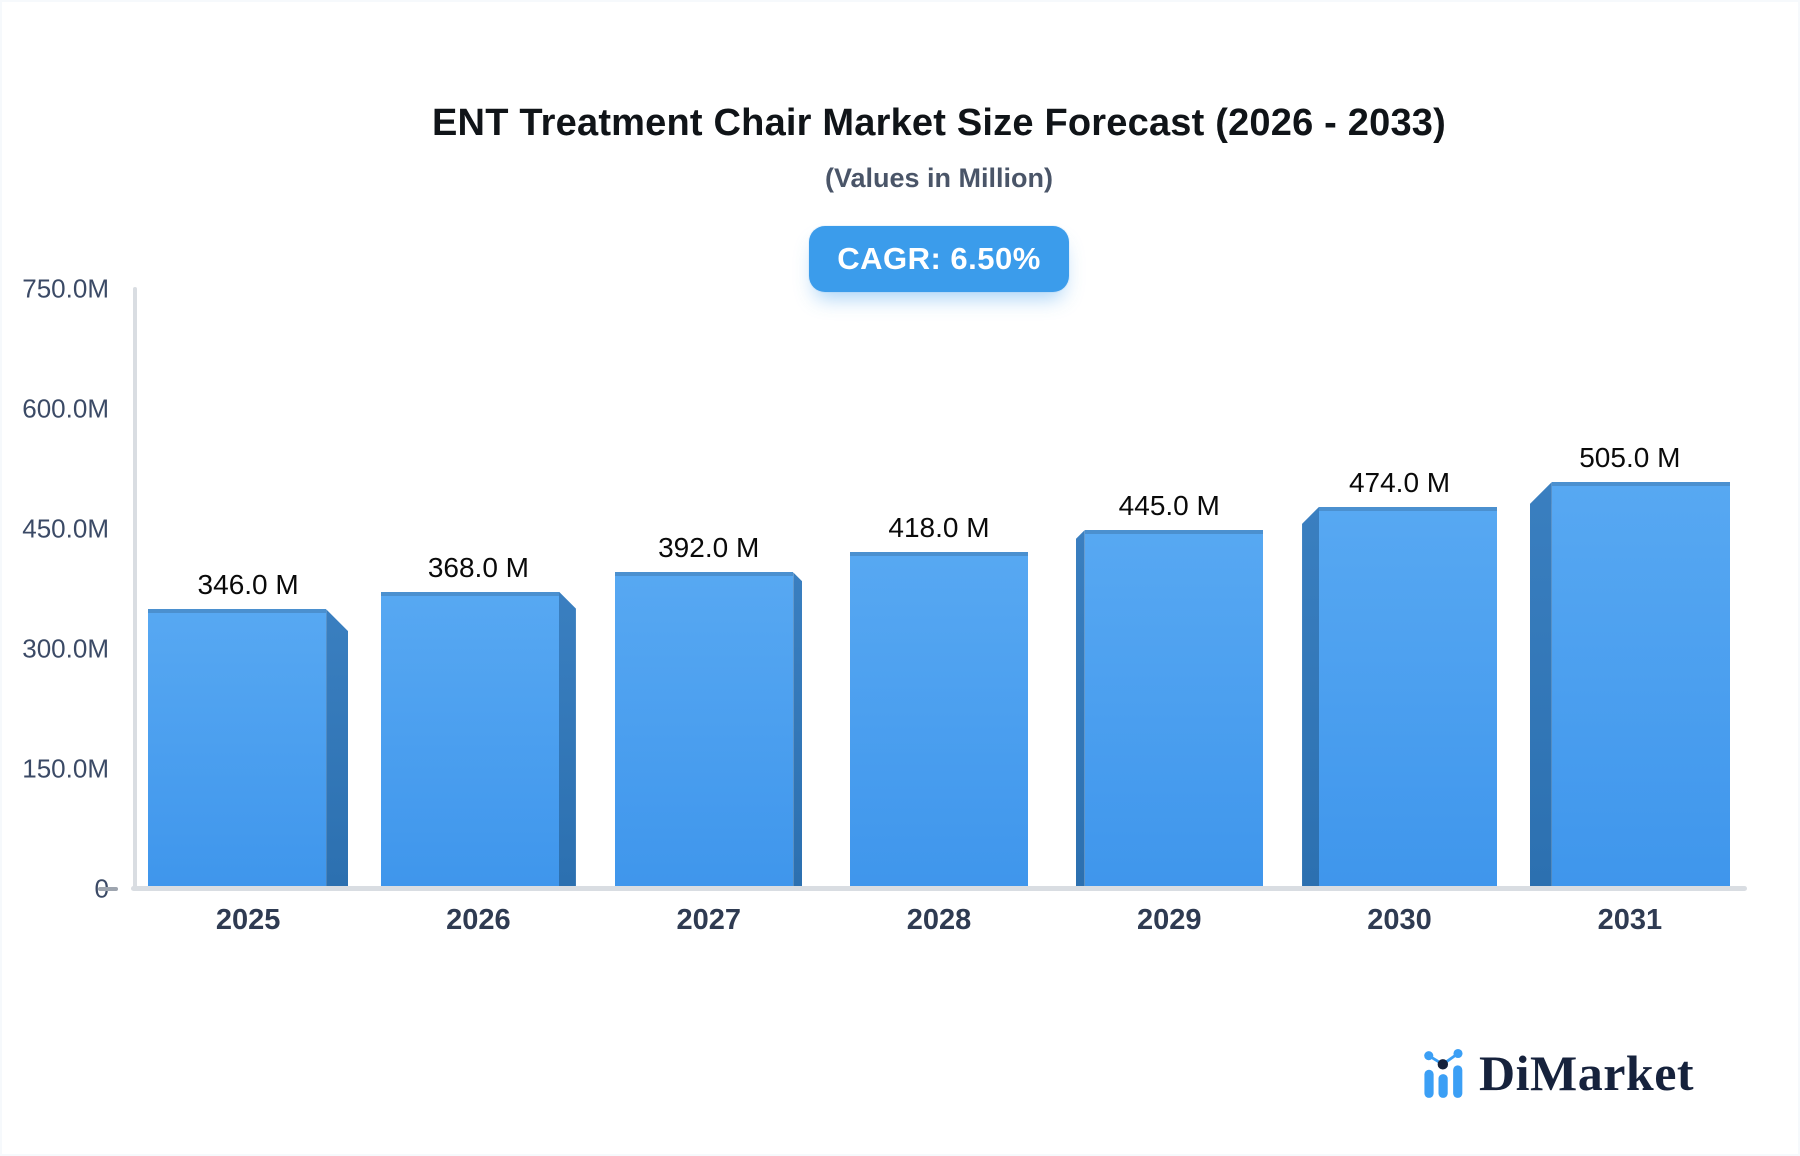 This screenshot has width=1800, height=1156. What do you see at coordinates (1630, 920) in the screenshot?
I see `x-tick-label: 2031` at bounding box center [1630, 920].